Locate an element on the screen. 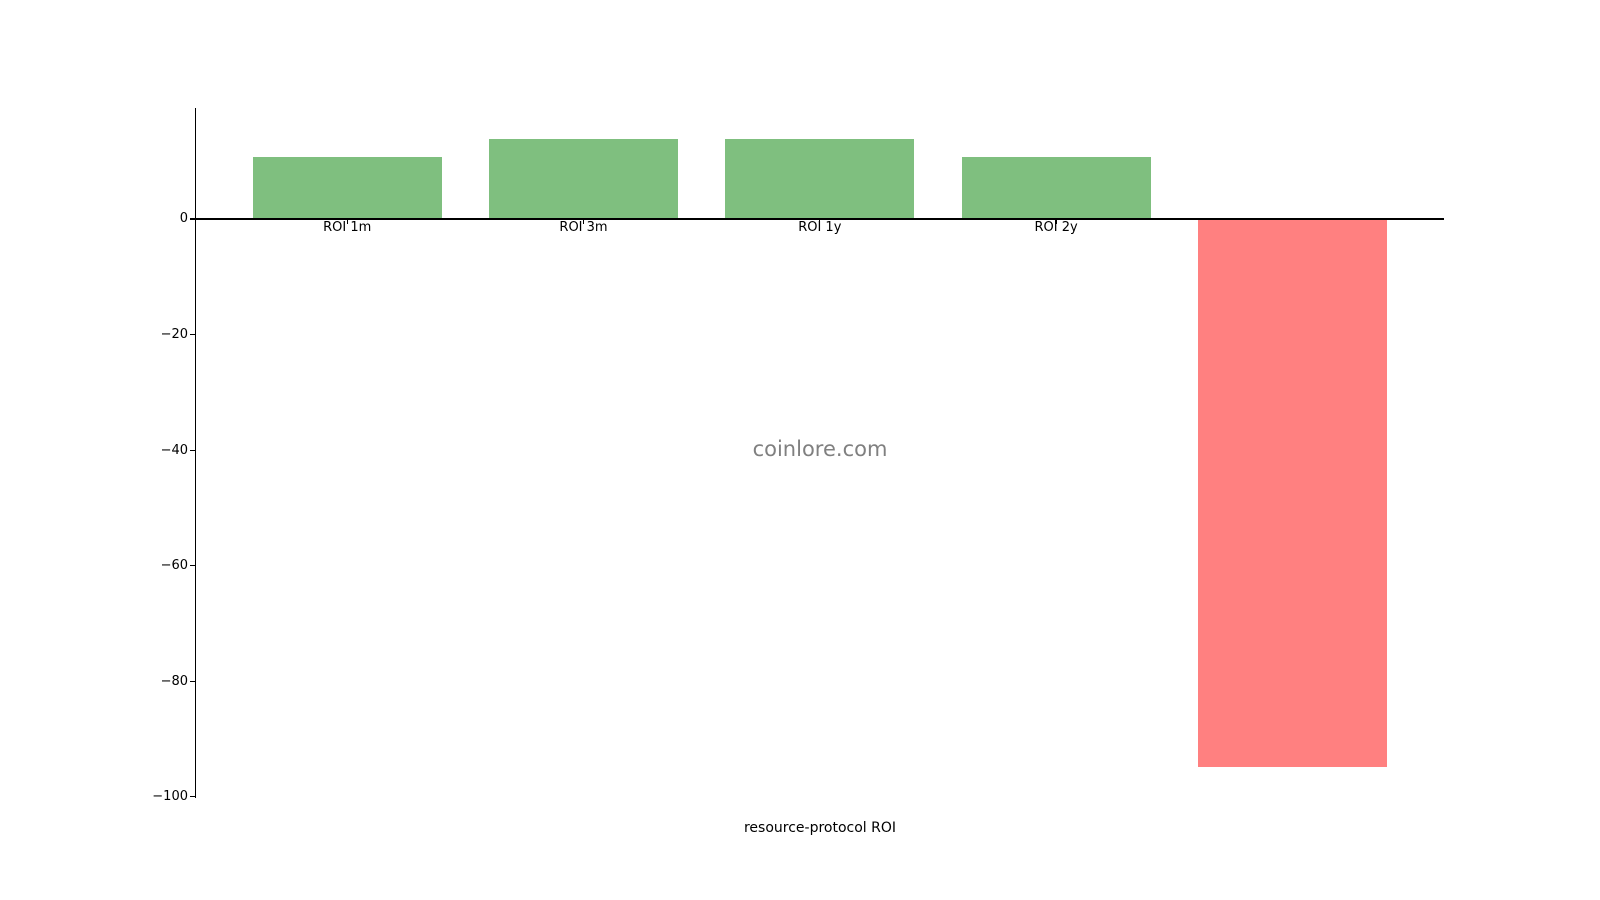 Image resolution: width=1600 pixels, height=900 pixels. bar-roi-1y is located at coordinates (820, 179).